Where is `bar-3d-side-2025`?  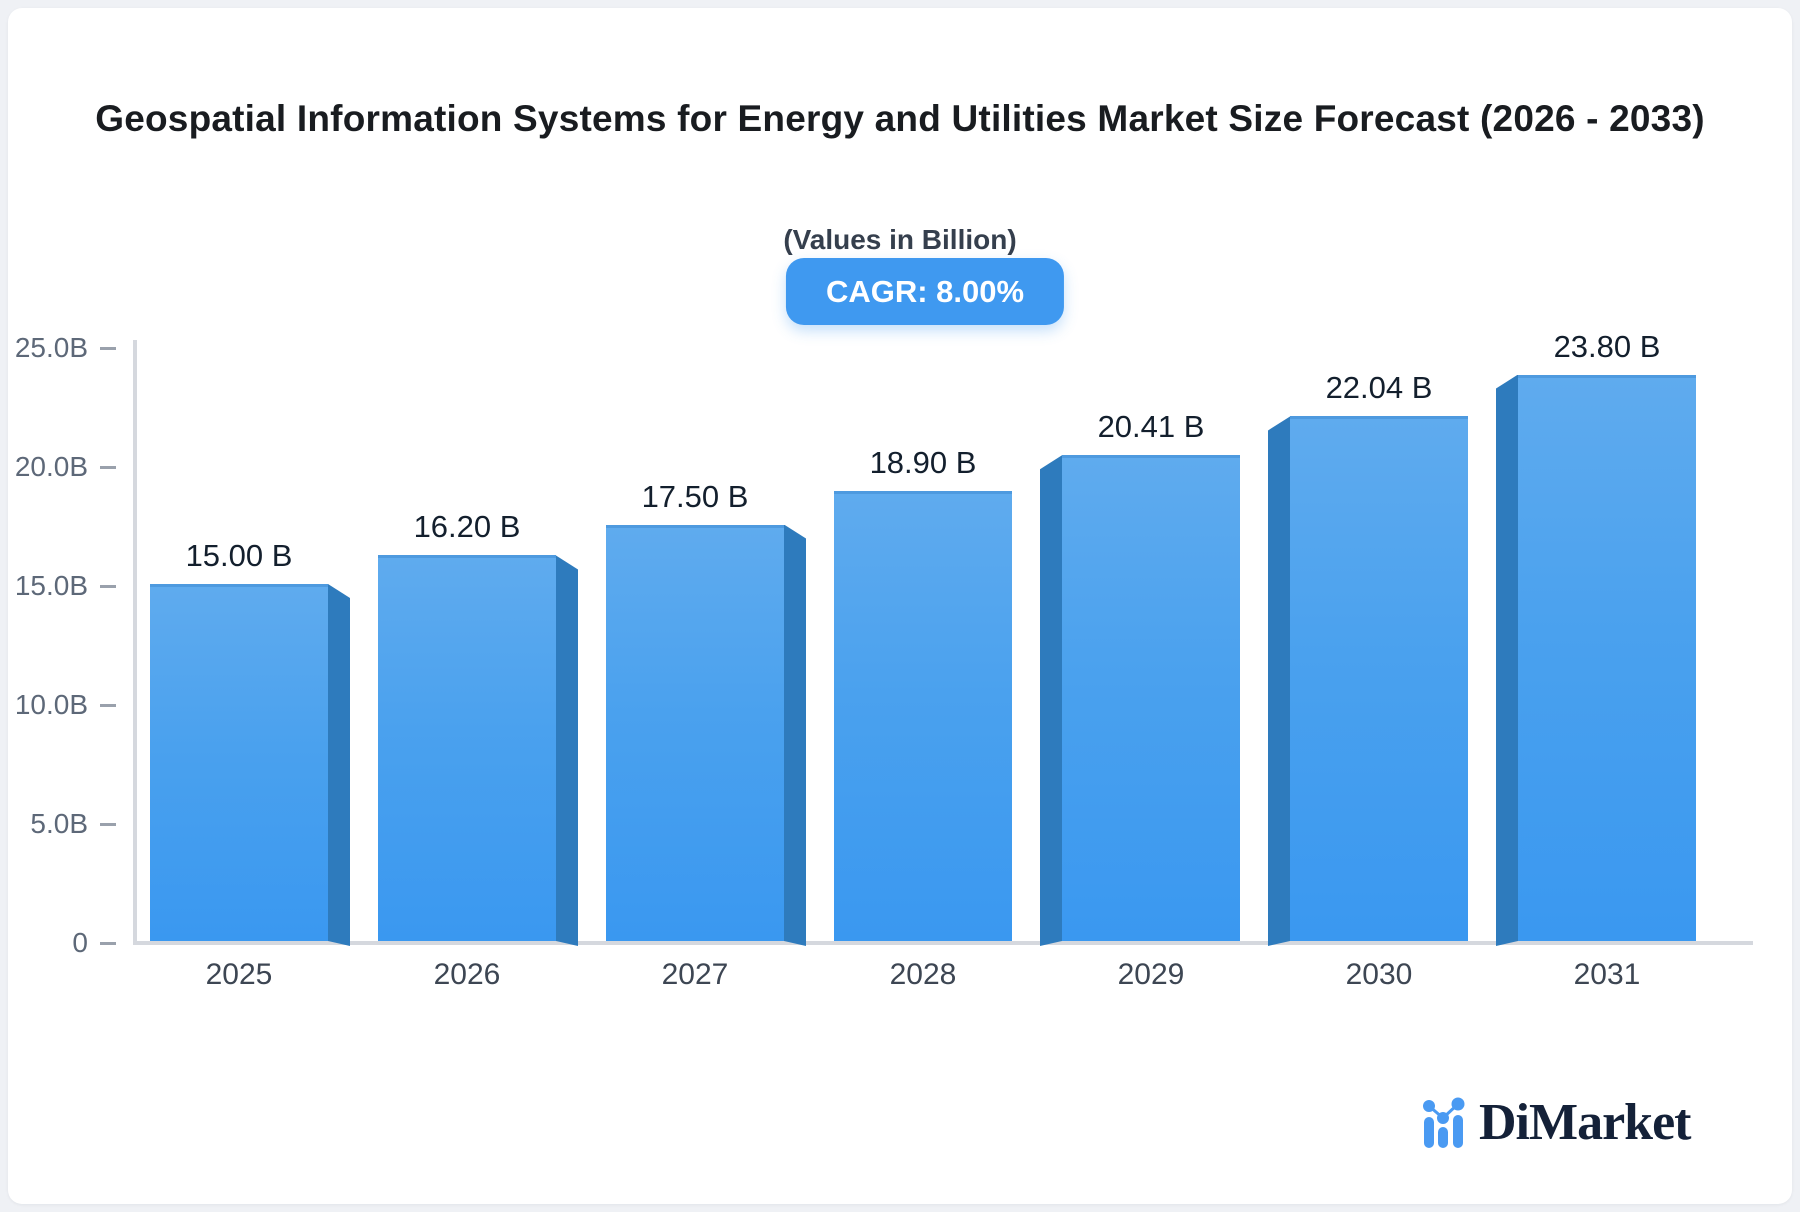
bar-3d-side-2025 is located at coordinates (339, 765).